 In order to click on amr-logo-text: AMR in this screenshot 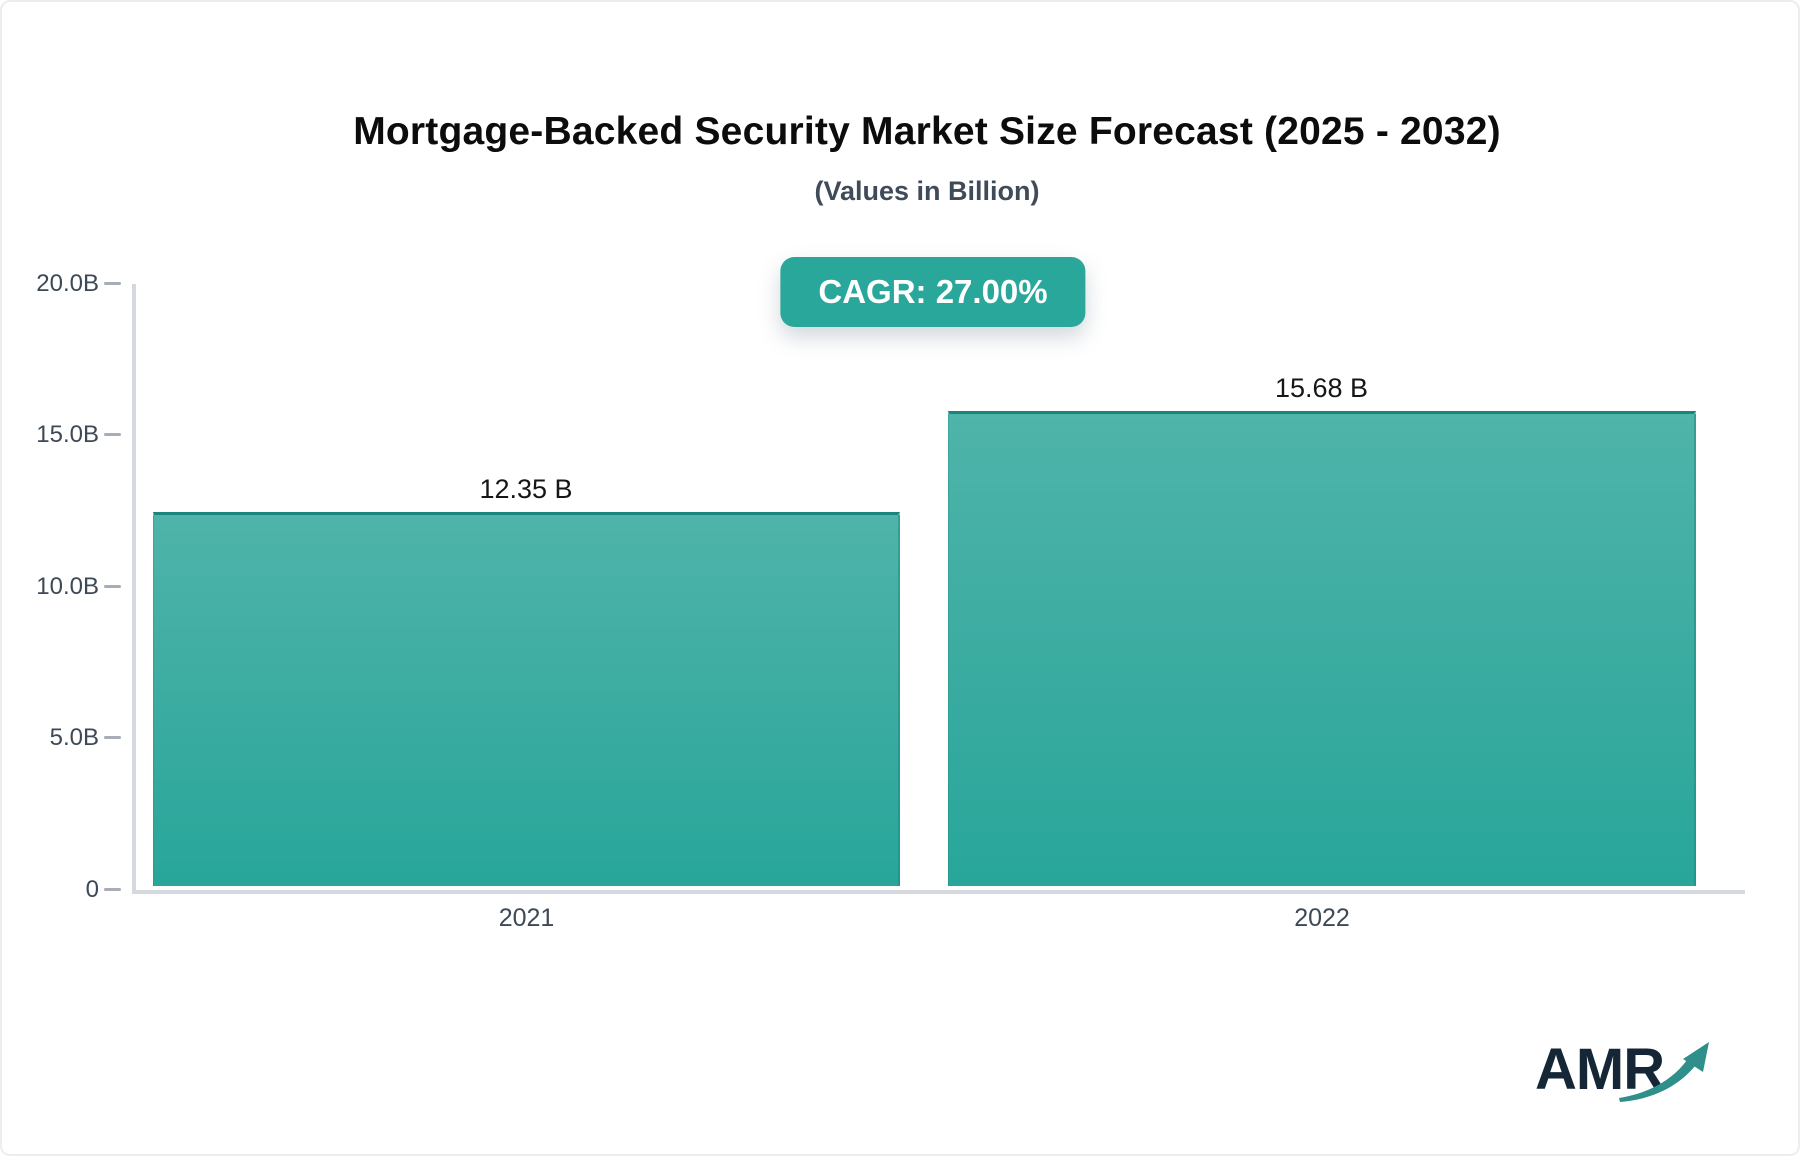, I will do `click(1600, 1069)`.